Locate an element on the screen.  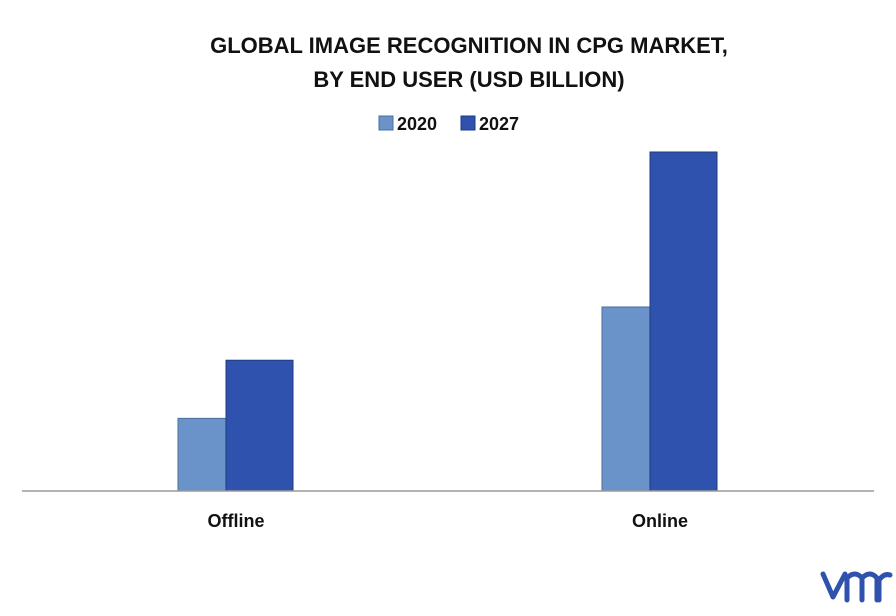
vmr-logo-mark is located at coordinates (856, 587).